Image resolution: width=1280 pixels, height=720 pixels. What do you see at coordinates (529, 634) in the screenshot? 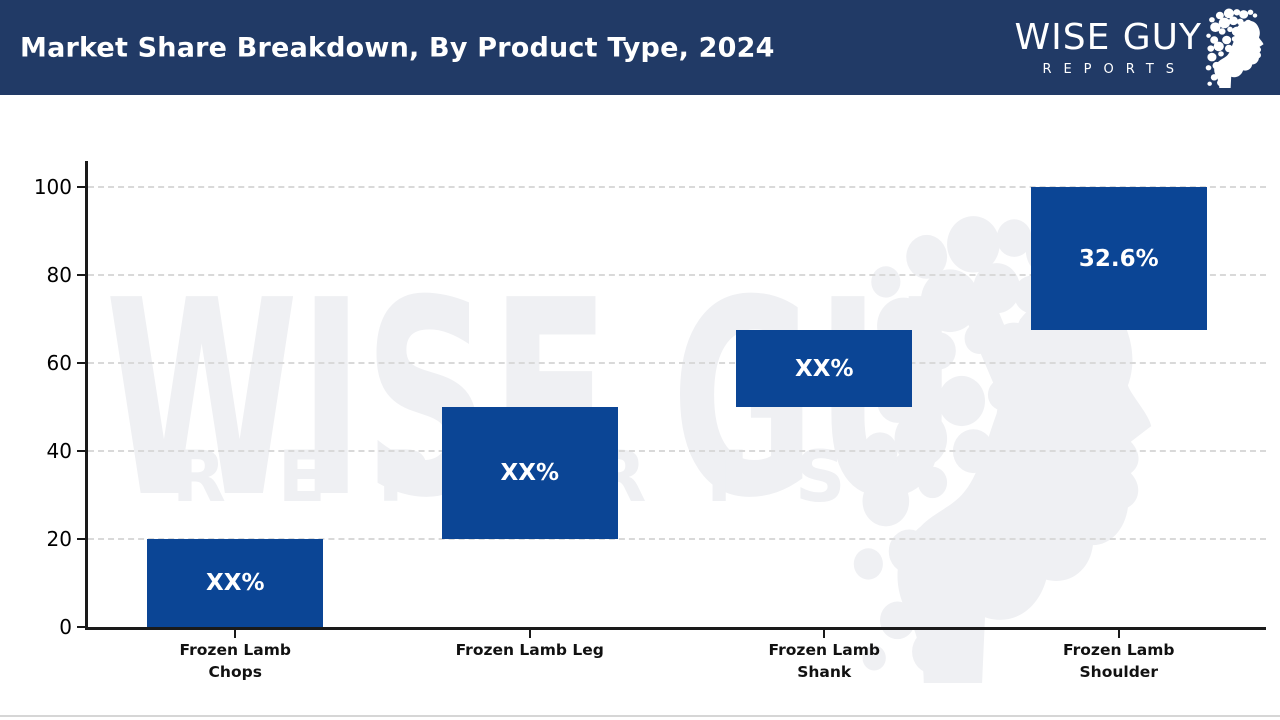
I see `x-tick-frozen-lamb-leg` at bounding box center [529, 634].